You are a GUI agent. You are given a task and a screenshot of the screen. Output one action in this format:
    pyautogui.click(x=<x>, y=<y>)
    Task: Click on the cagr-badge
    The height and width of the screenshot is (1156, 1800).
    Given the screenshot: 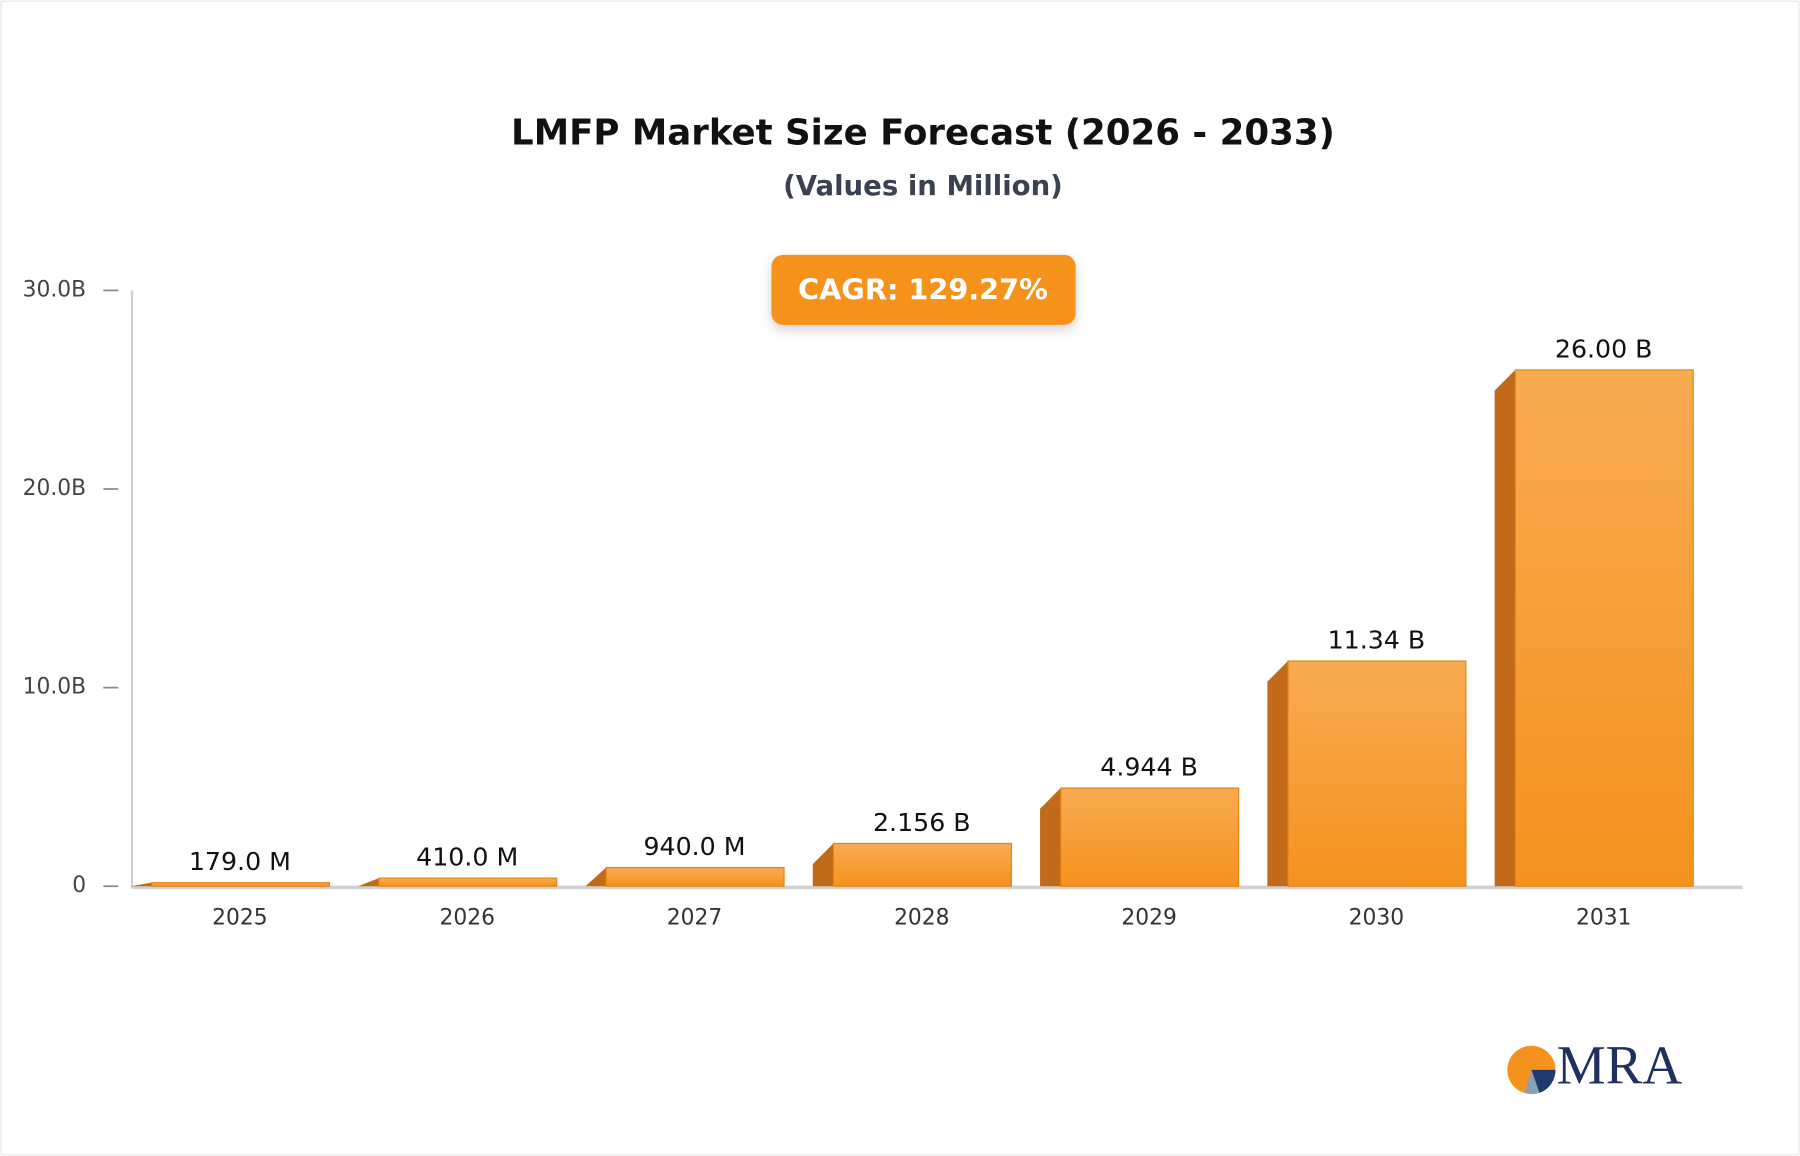 What is the action you would take?
    pyautogui.click(x=923, y=289)
    